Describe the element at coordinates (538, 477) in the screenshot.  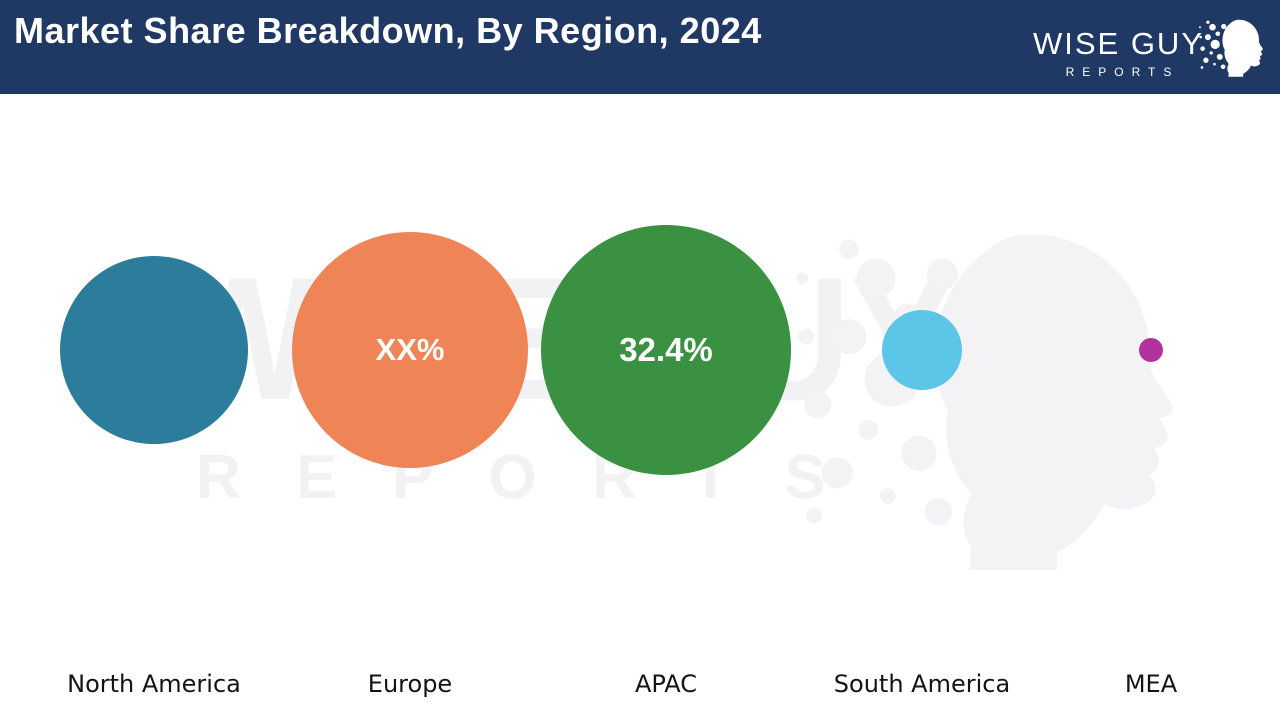
I see `watermark-reports-text: REPORTS` at that location.